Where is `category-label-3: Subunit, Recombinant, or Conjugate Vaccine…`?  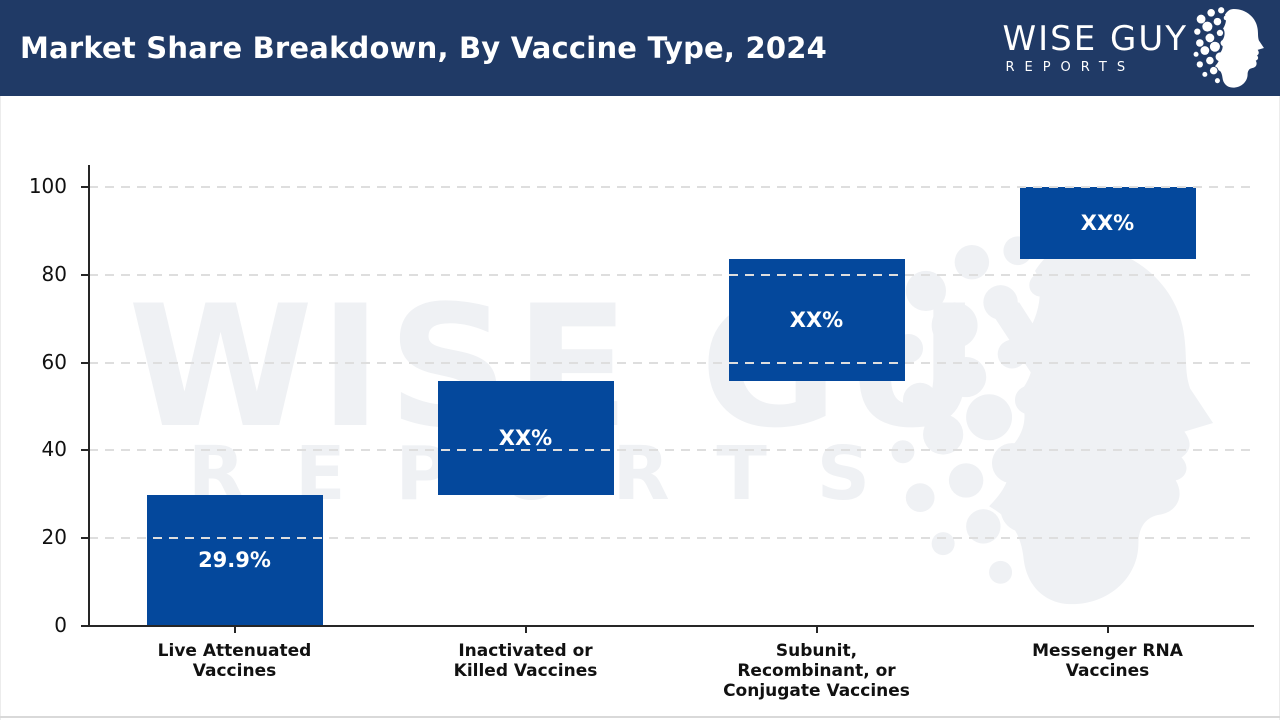 category-label-3: Subunit, Recombinant, or Conjugate Vaccine… is located at coordinates (817, 671).